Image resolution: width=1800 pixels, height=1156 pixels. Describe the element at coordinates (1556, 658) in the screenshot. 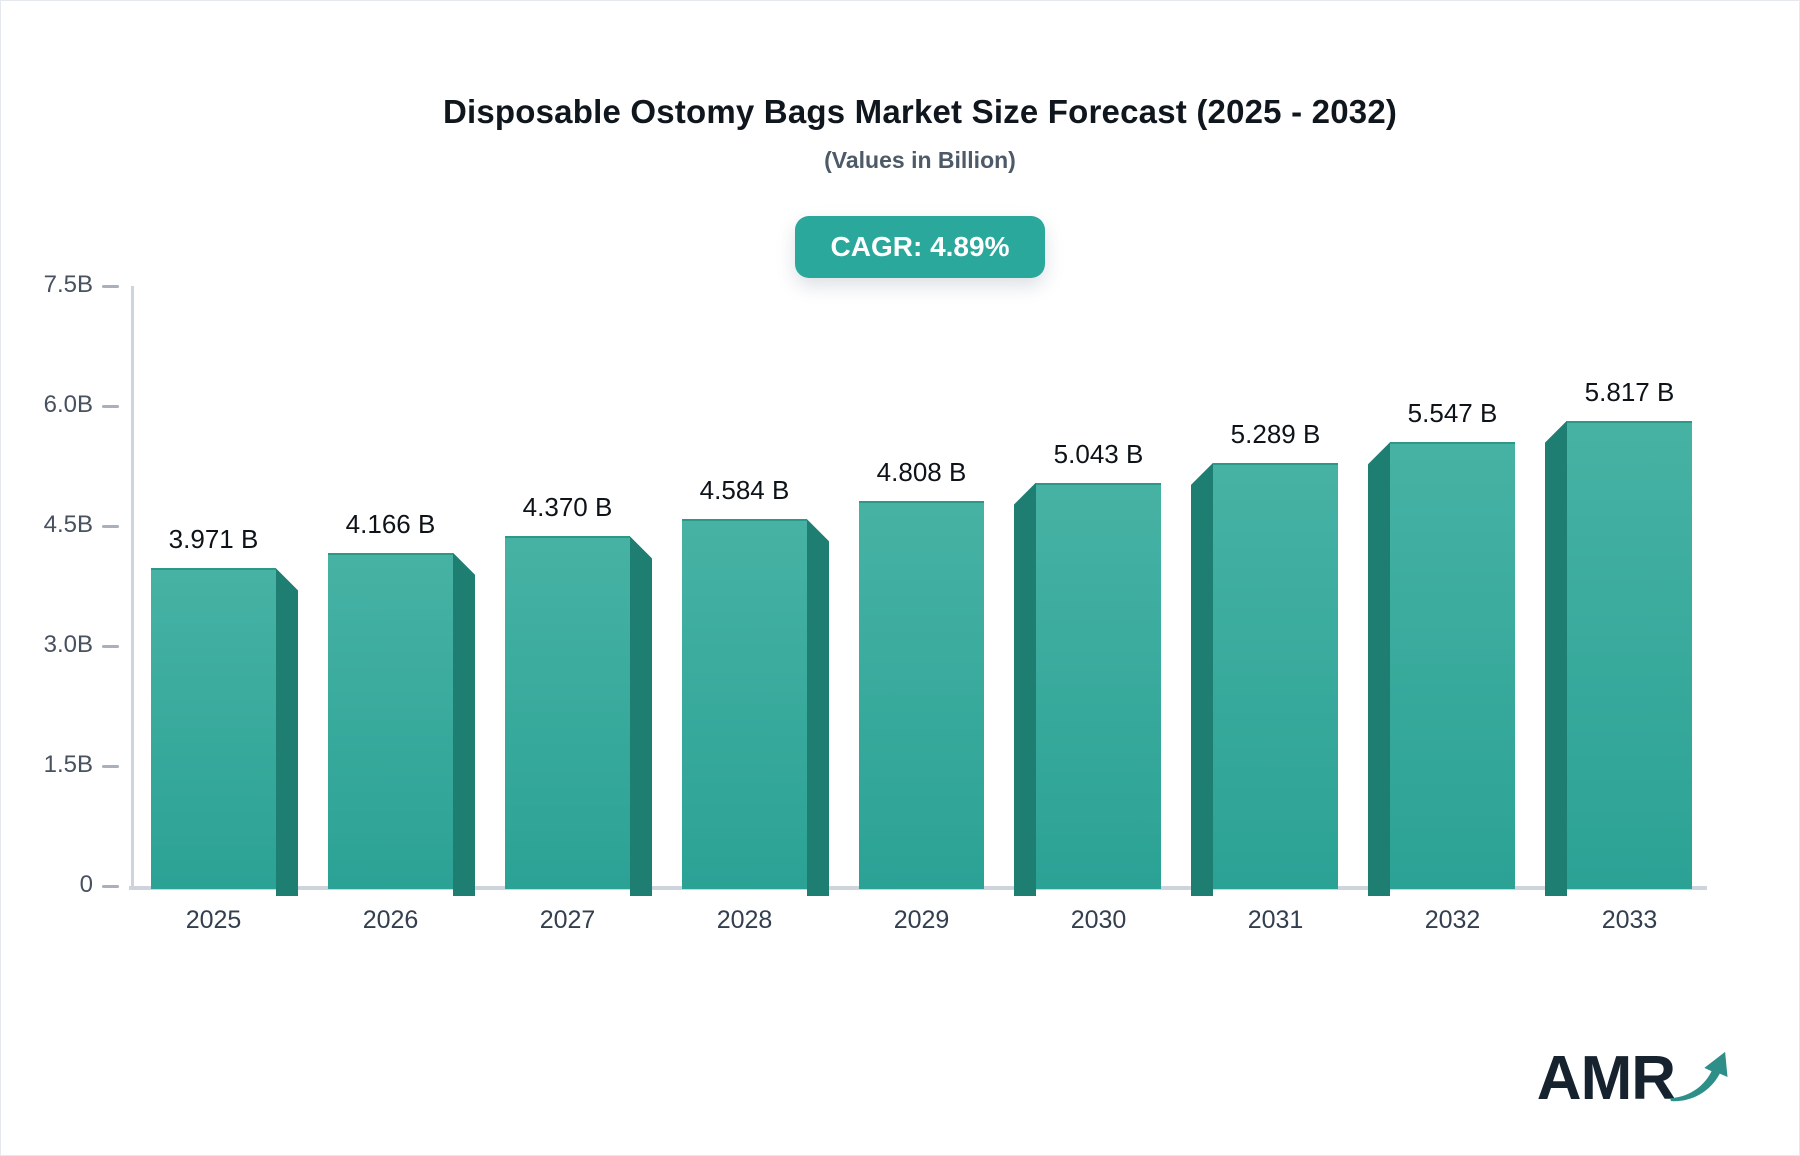

I see `bar-side-2033` at that location.